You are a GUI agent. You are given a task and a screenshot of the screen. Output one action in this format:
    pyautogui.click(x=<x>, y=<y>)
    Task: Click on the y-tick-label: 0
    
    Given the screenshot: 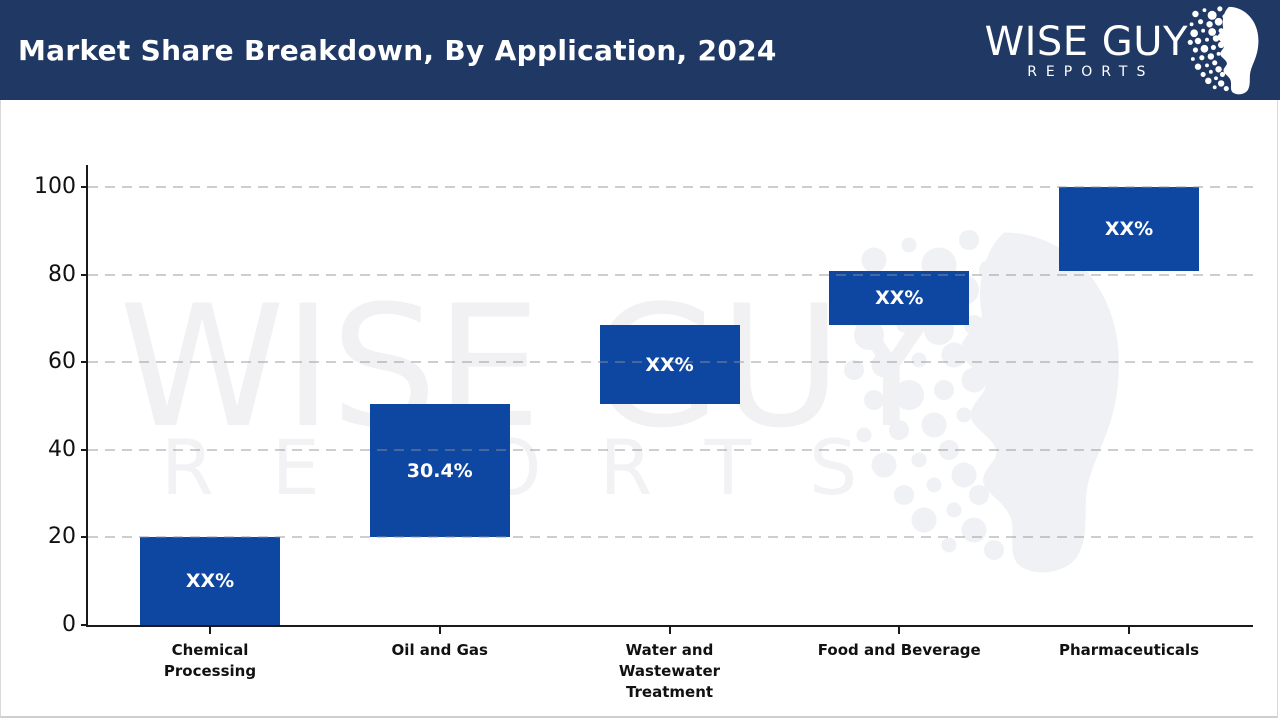 What is the action you would take?
    pyautogui.click(x=69, y=624)
    